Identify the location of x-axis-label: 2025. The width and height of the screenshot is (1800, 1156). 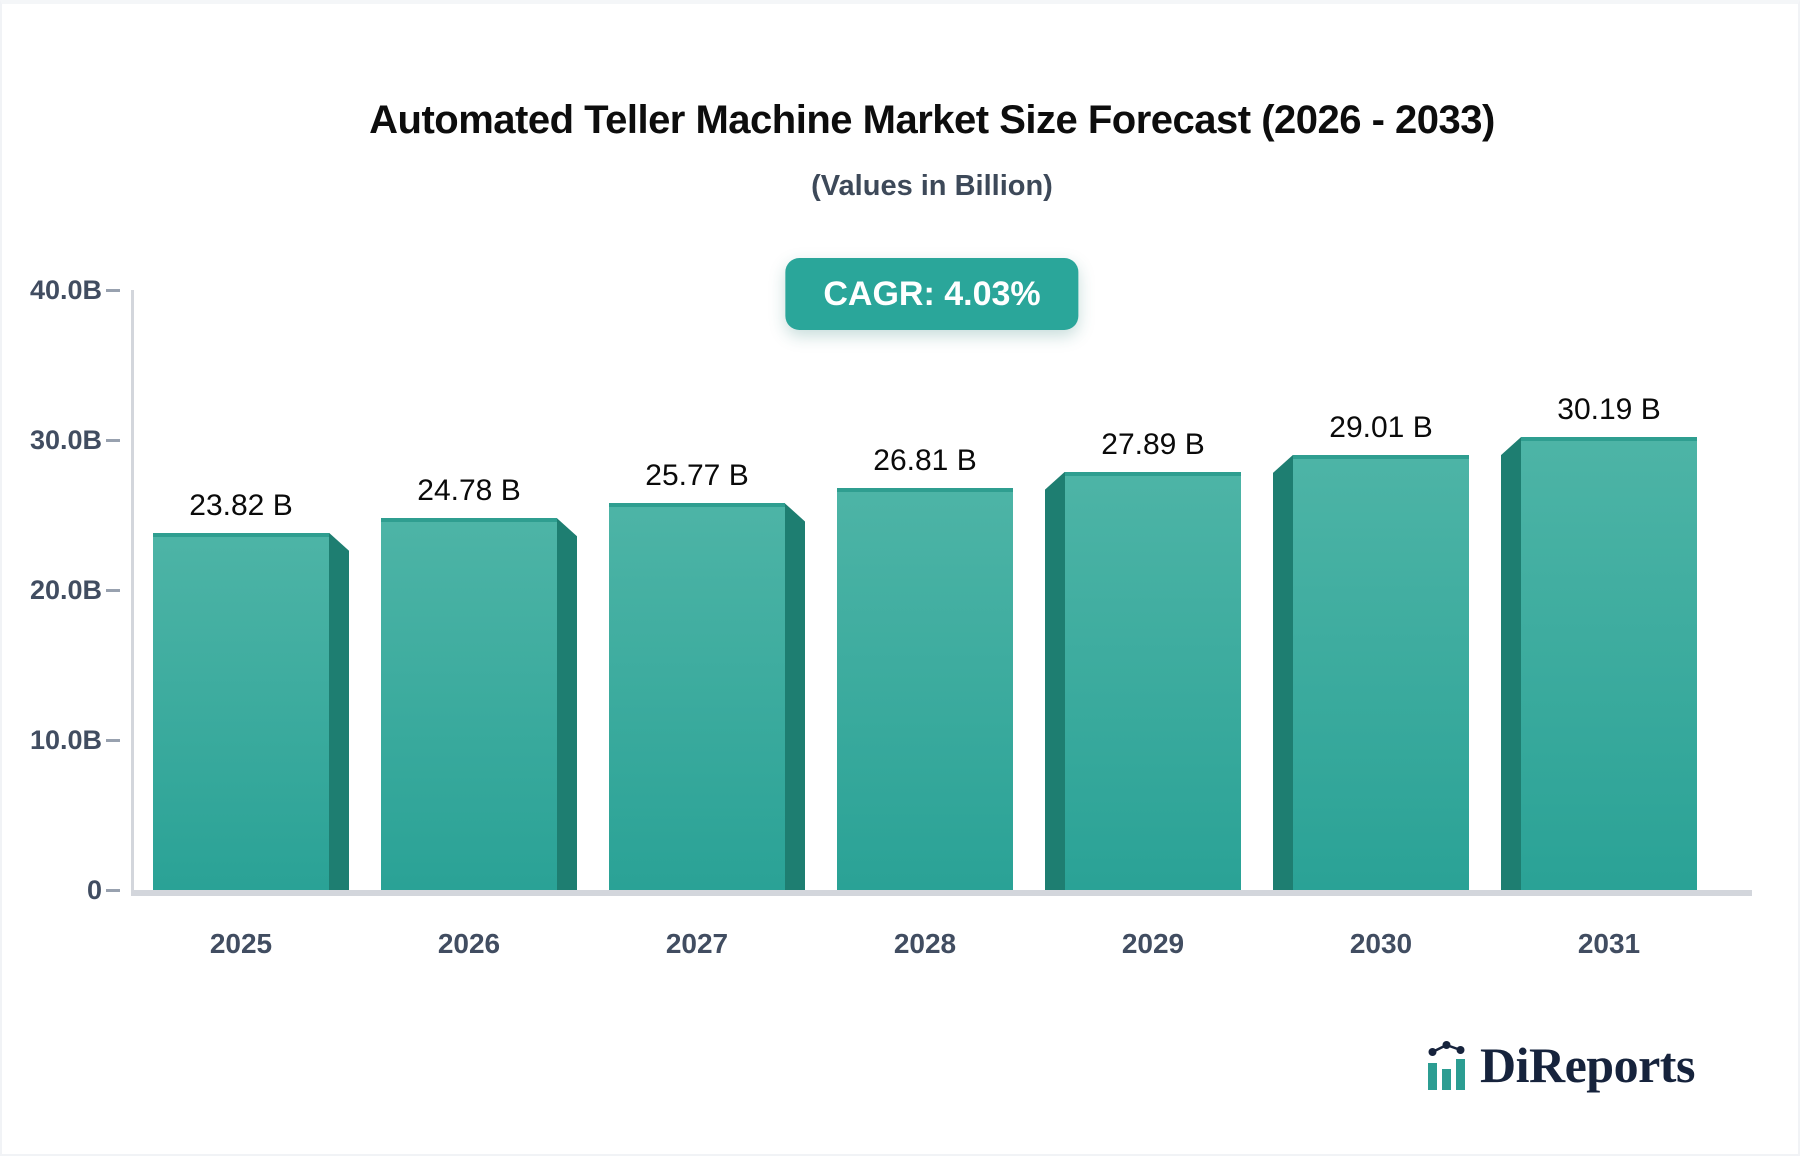
(241, 943).